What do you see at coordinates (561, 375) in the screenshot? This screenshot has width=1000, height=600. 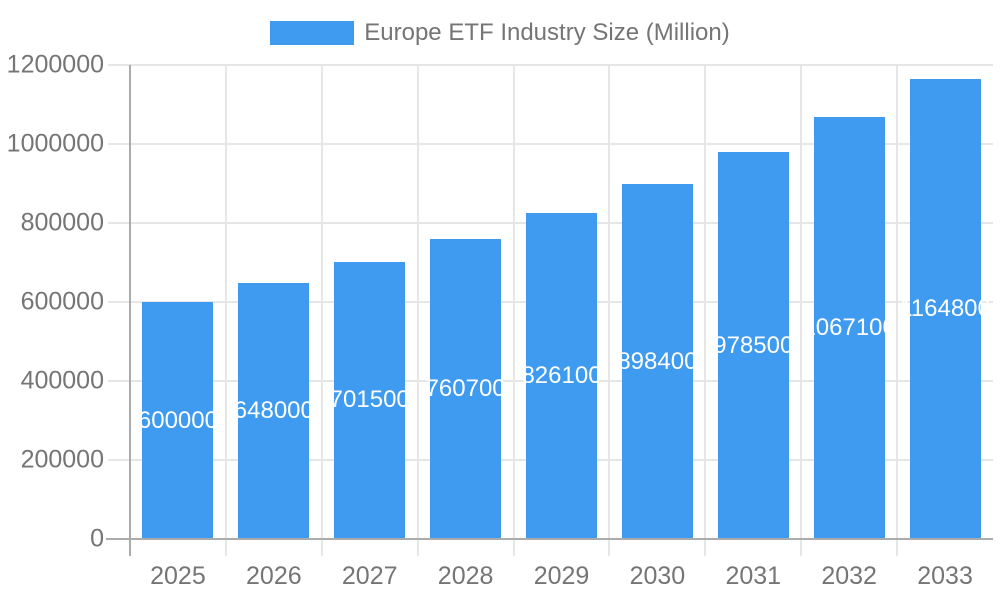 I see `bar-2029` at bounding box center [561, 375].